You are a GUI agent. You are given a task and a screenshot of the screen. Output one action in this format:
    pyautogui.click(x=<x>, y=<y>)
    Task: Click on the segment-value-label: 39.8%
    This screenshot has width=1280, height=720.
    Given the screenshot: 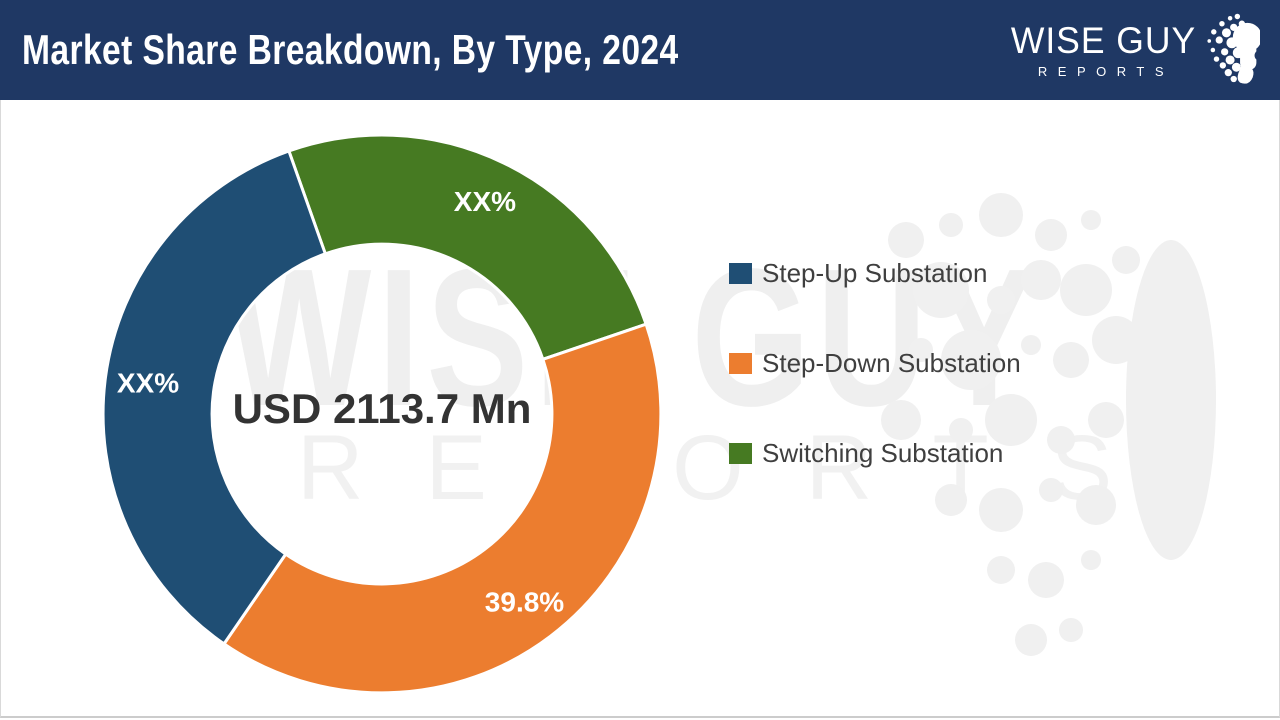 What is the action you would take?
    pyautogui.click(x=524, y=602)
    